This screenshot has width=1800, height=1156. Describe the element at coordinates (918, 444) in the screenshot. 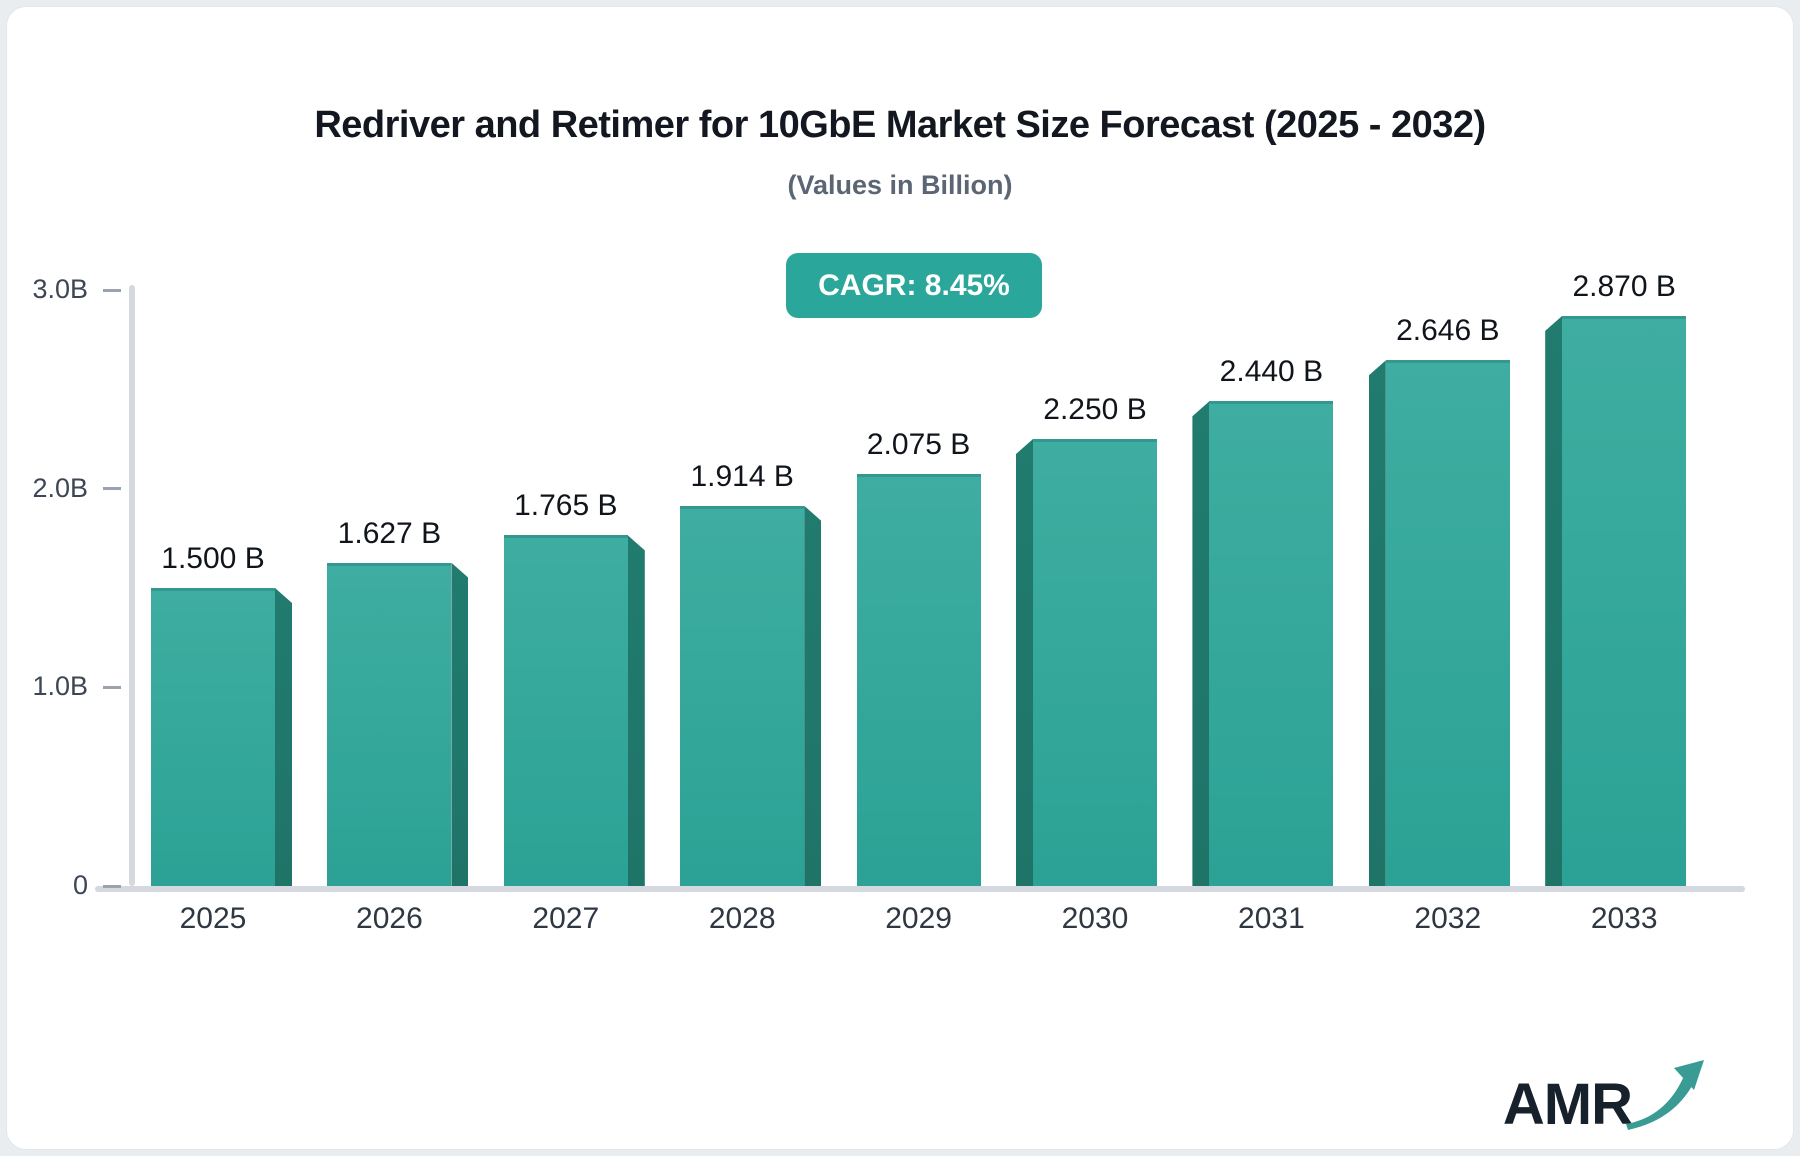

I see `bar-value-label-2029: 2.075 B` at that location.